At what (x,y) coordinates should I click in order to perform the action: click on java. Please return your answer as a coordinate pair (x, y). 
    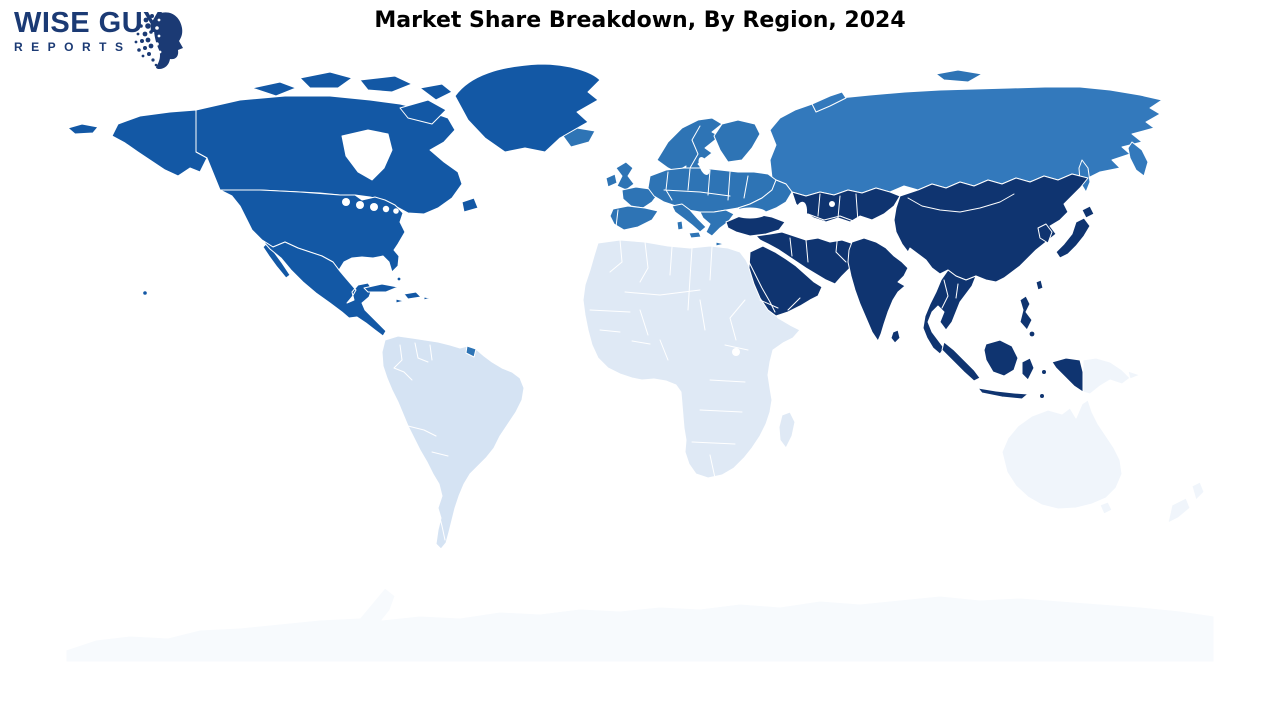
    Looking at the image, I should click on (1003, 393).